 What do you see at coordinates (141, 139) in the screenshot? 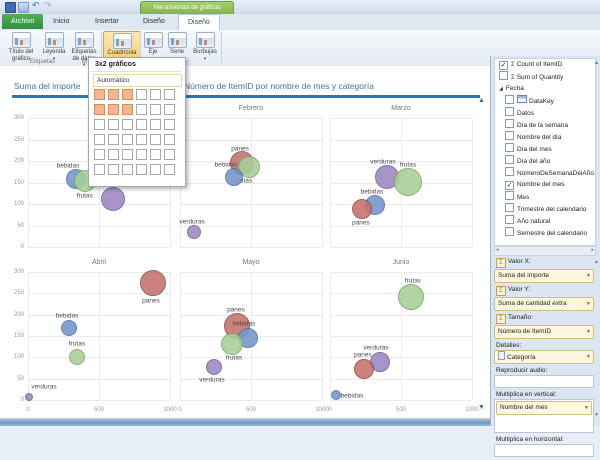
I see `grid-cell-4x4` at bounding box center [141, 139].